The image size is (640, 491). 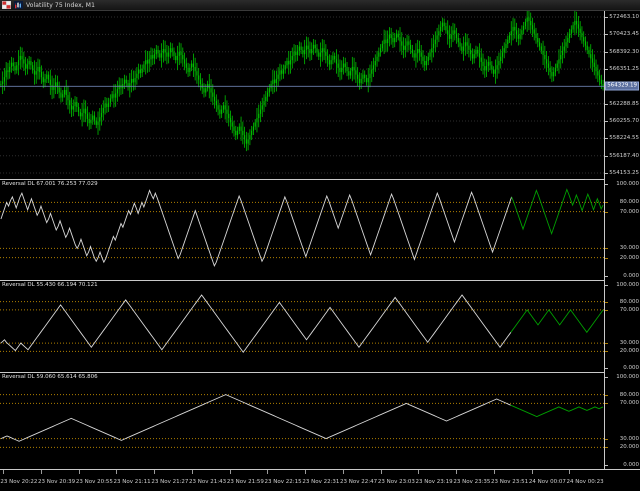 I want to click on price-scale-label: 566351.25, so click(x=624, y=69).